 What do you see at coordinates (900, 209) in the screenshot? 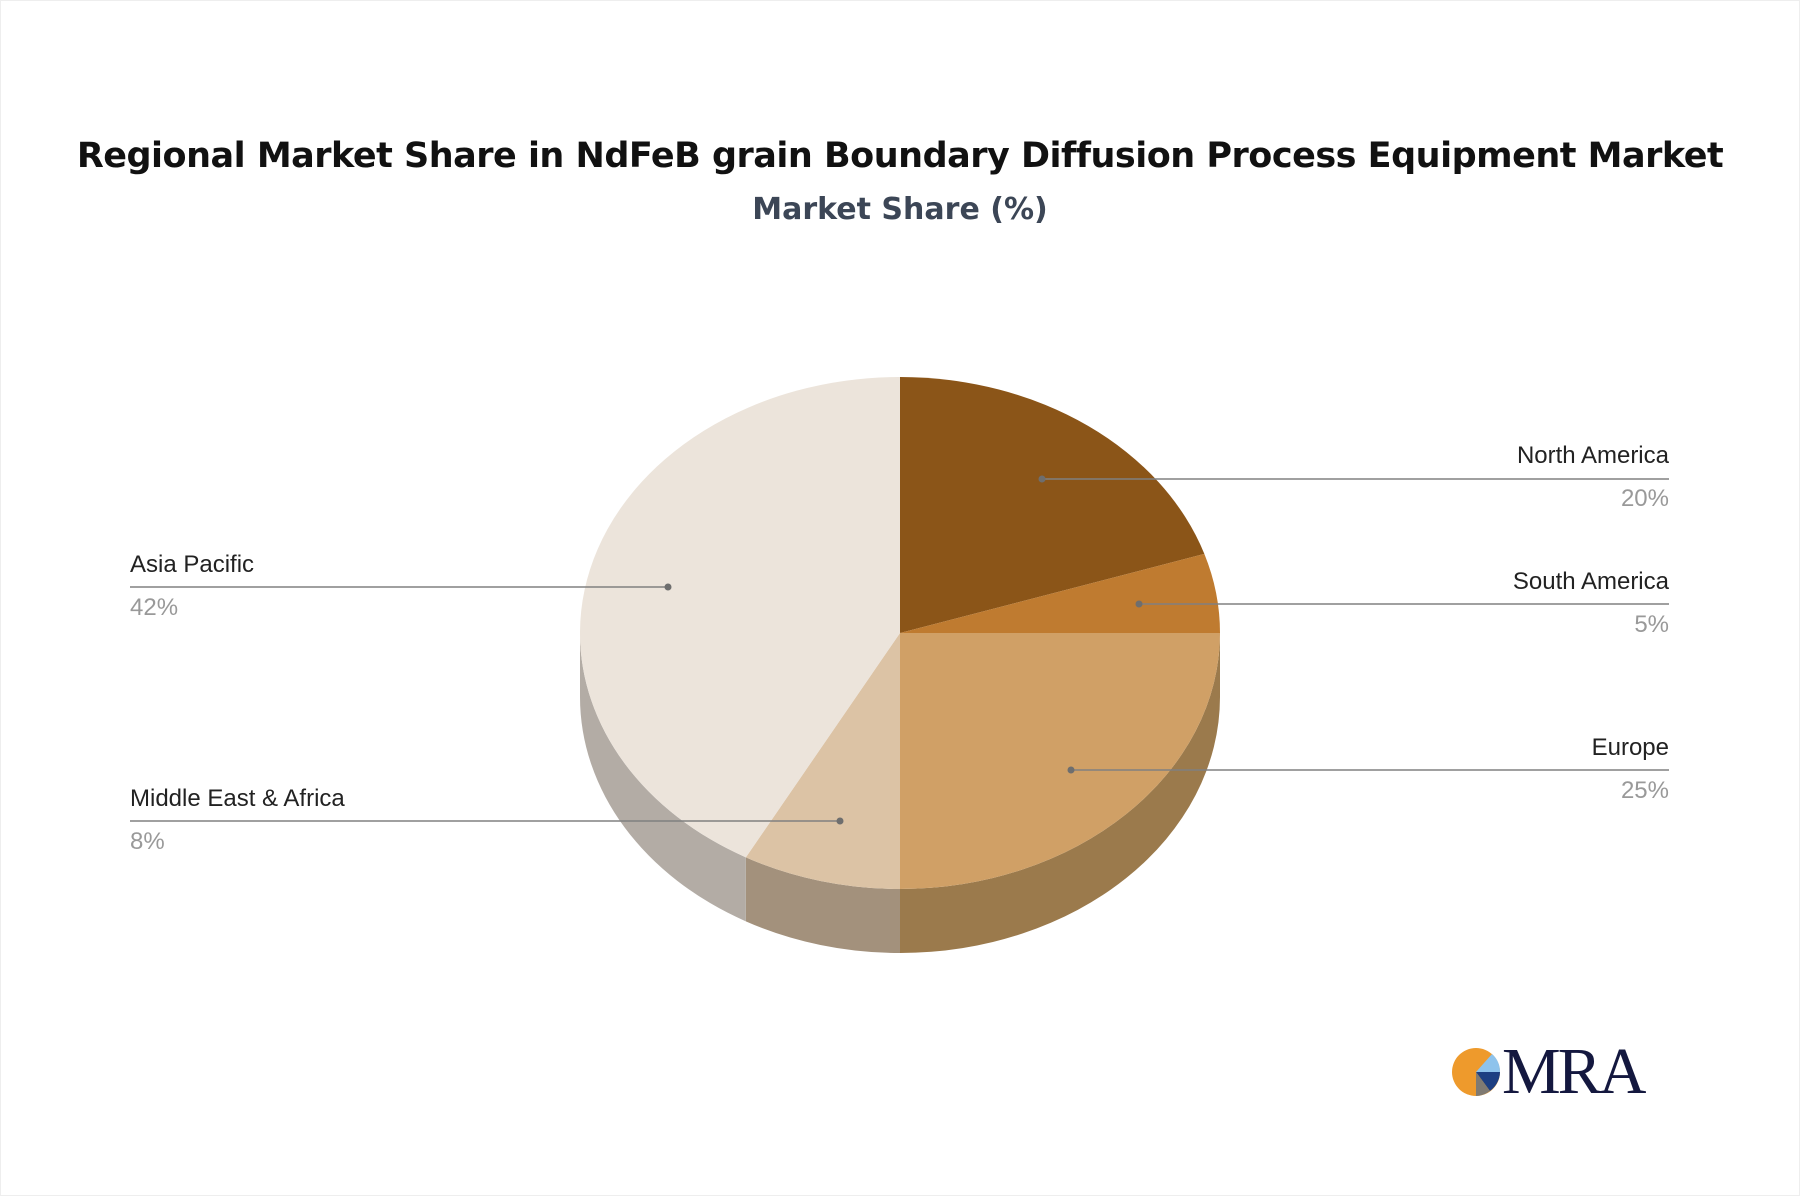
I see `chart-subtitle: Market Share (%)` at bounding box center [900, 209].